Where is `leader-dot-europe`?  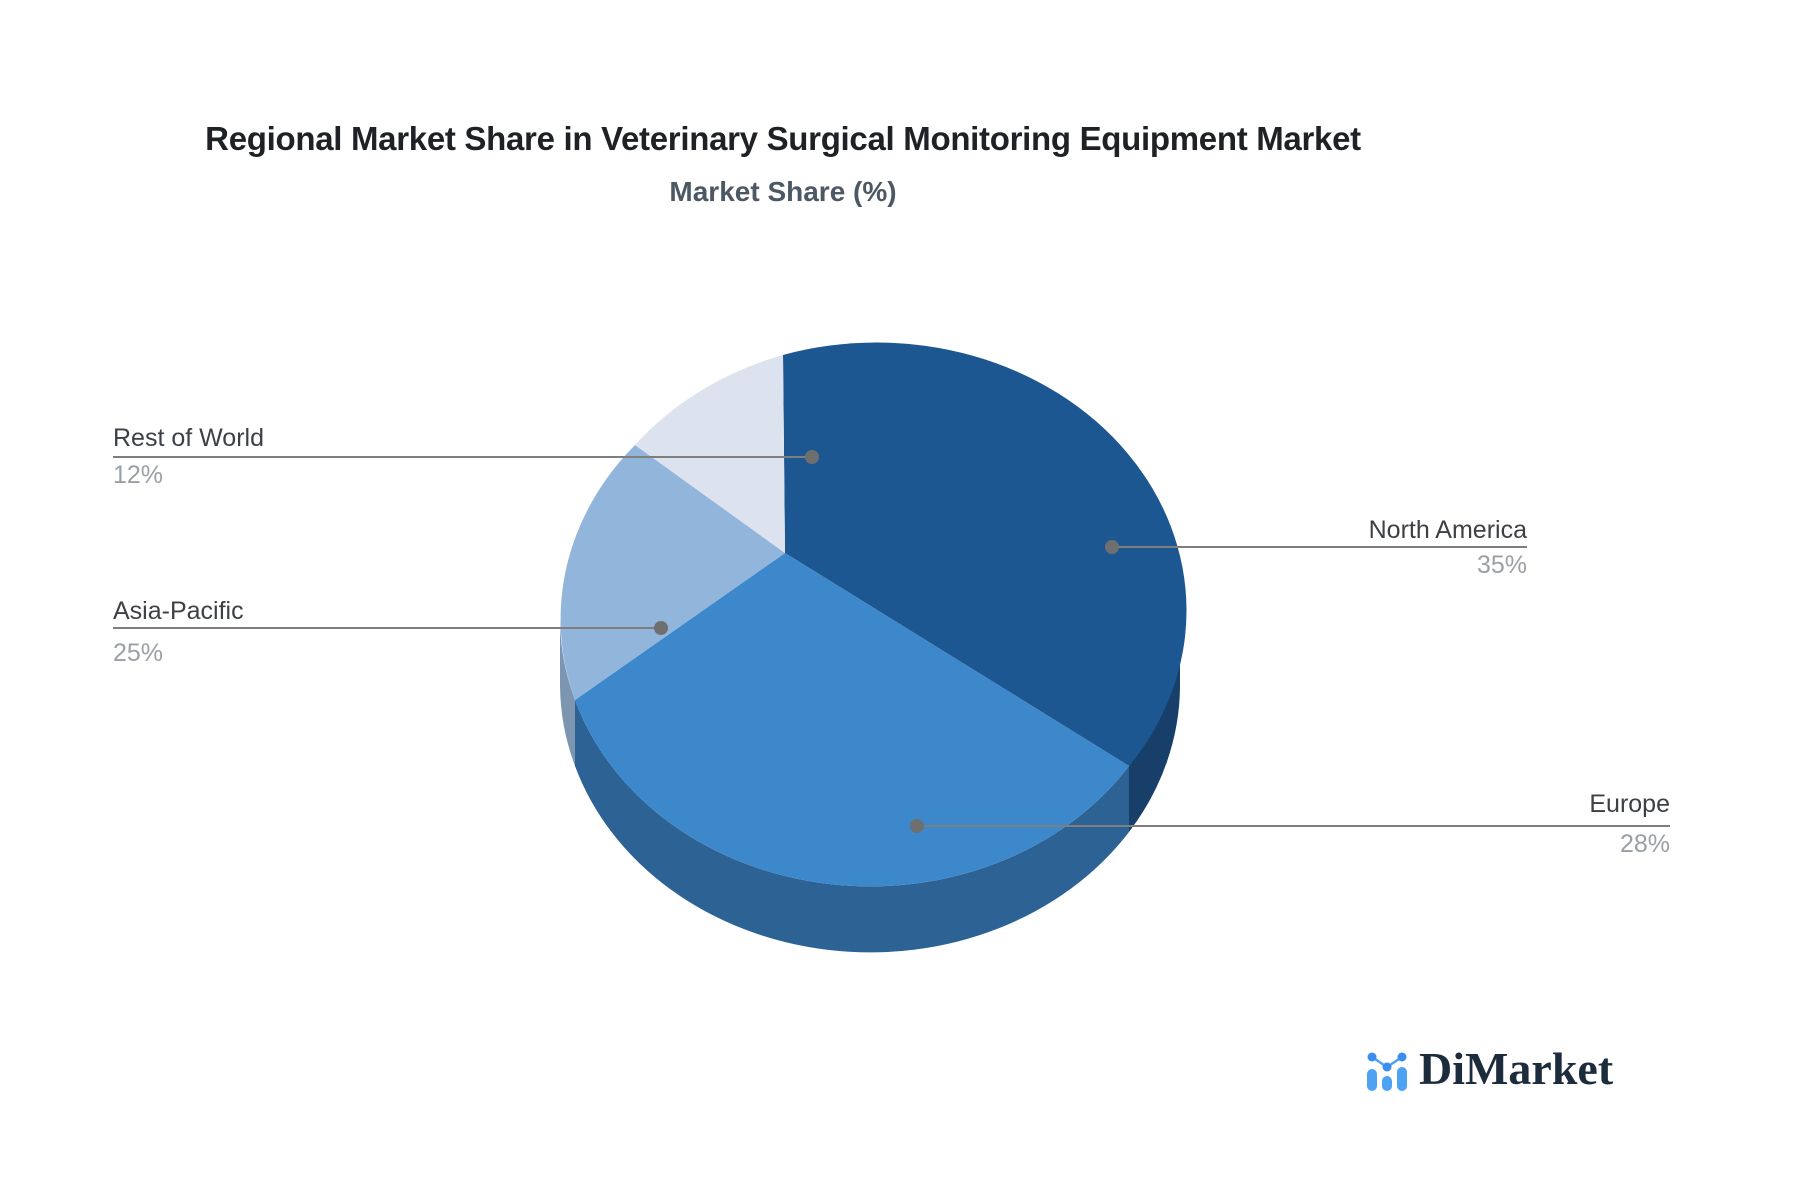
leader-dot-europe is located at coordinates (917, 826).